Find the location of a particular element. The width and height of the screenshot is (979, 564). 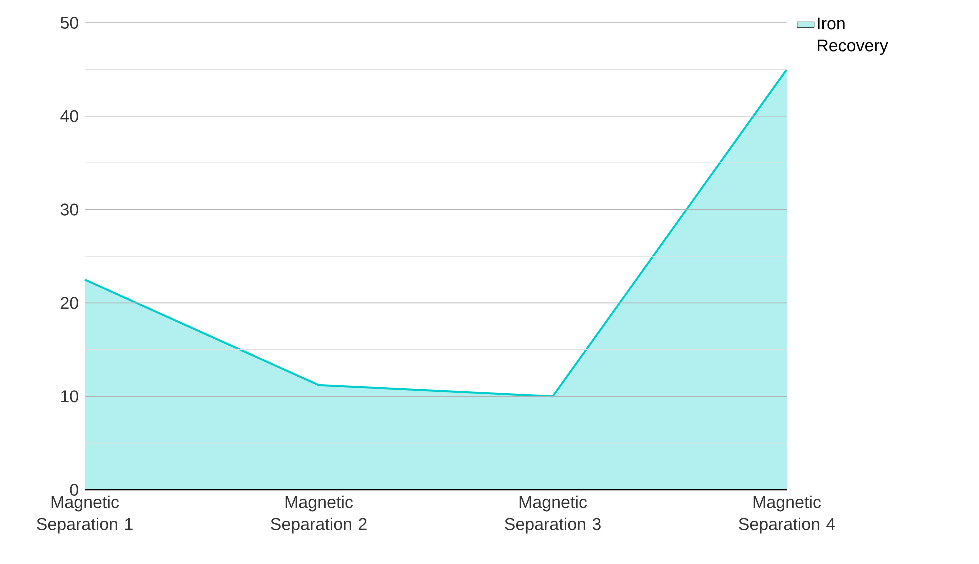

y-tick-label: 50 is located at coordinates (69, 23).